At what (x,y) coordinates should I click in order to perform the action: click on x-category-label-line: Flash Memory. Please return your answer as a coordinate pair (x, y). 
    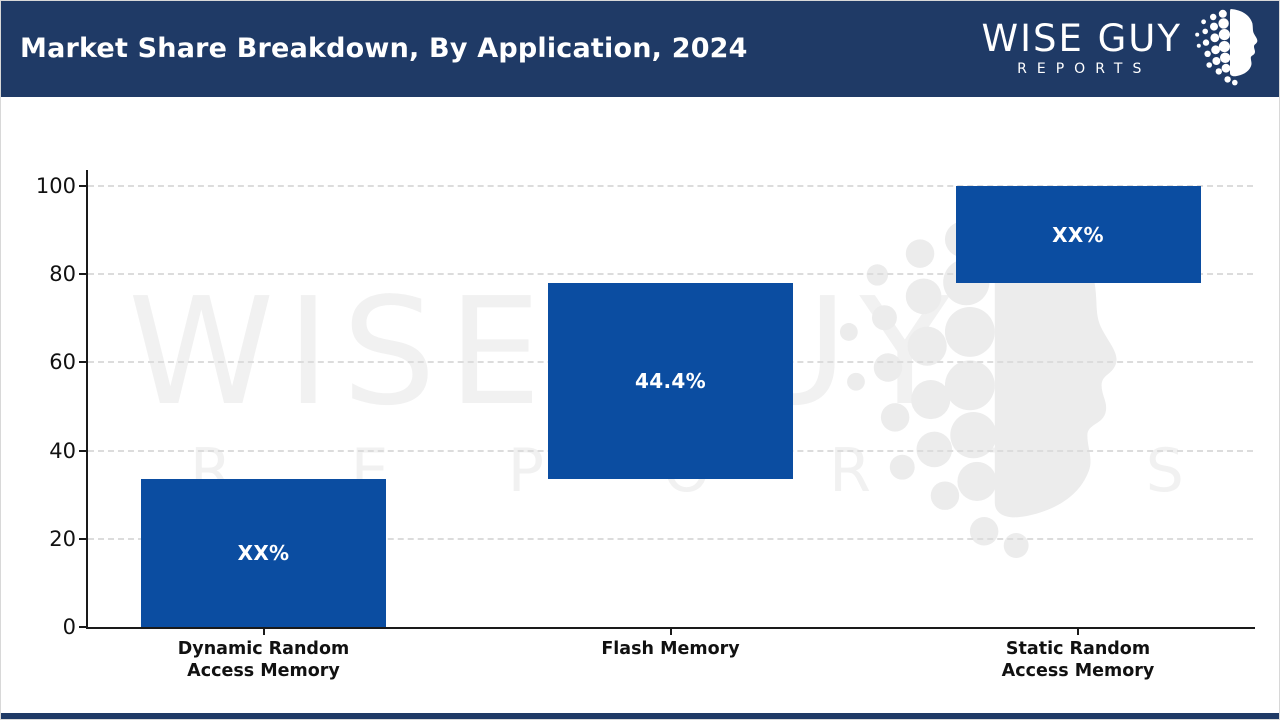
    Looking at the image, I should click on (670, 649).